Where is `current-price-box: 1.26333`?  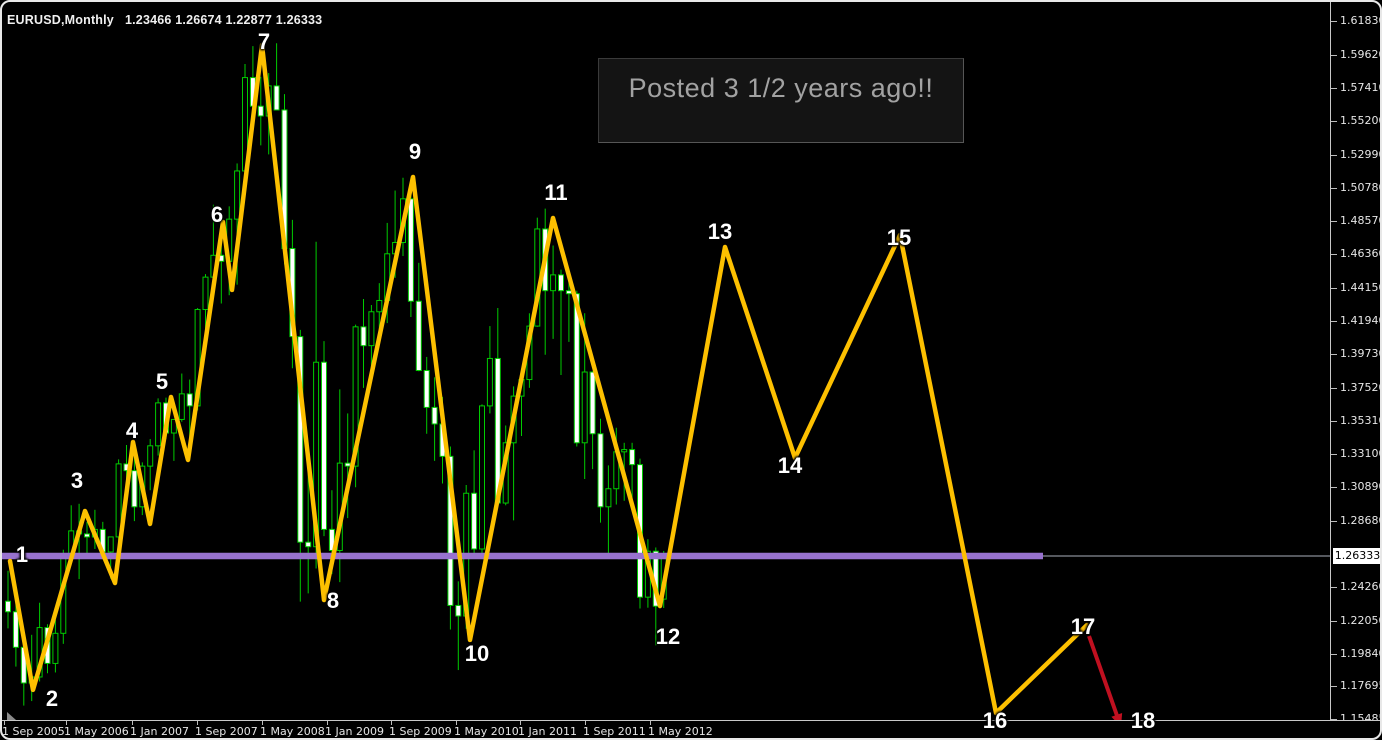
current-price-box: 1.26333 is located at coordinates (1357, 556).